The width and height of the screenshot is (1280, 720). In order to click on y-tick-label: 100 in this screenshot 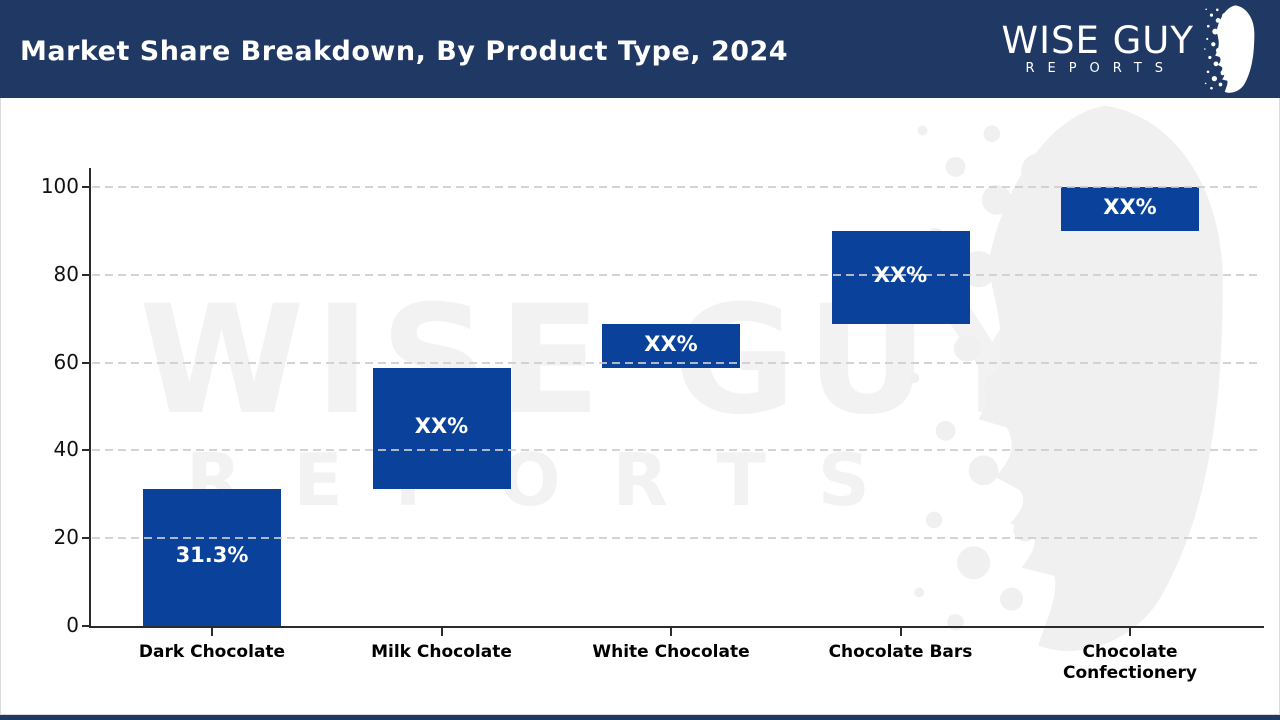, I will do `click(59, 186)`.